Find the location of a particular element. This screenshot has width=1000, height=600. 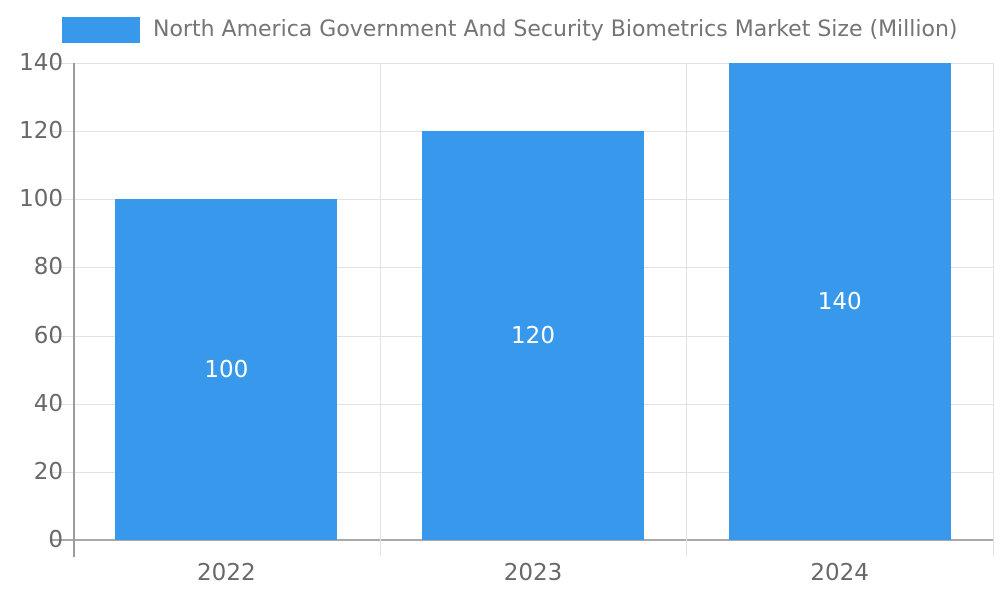

y-tick-label: 80 is located at coordinates (48, 267).